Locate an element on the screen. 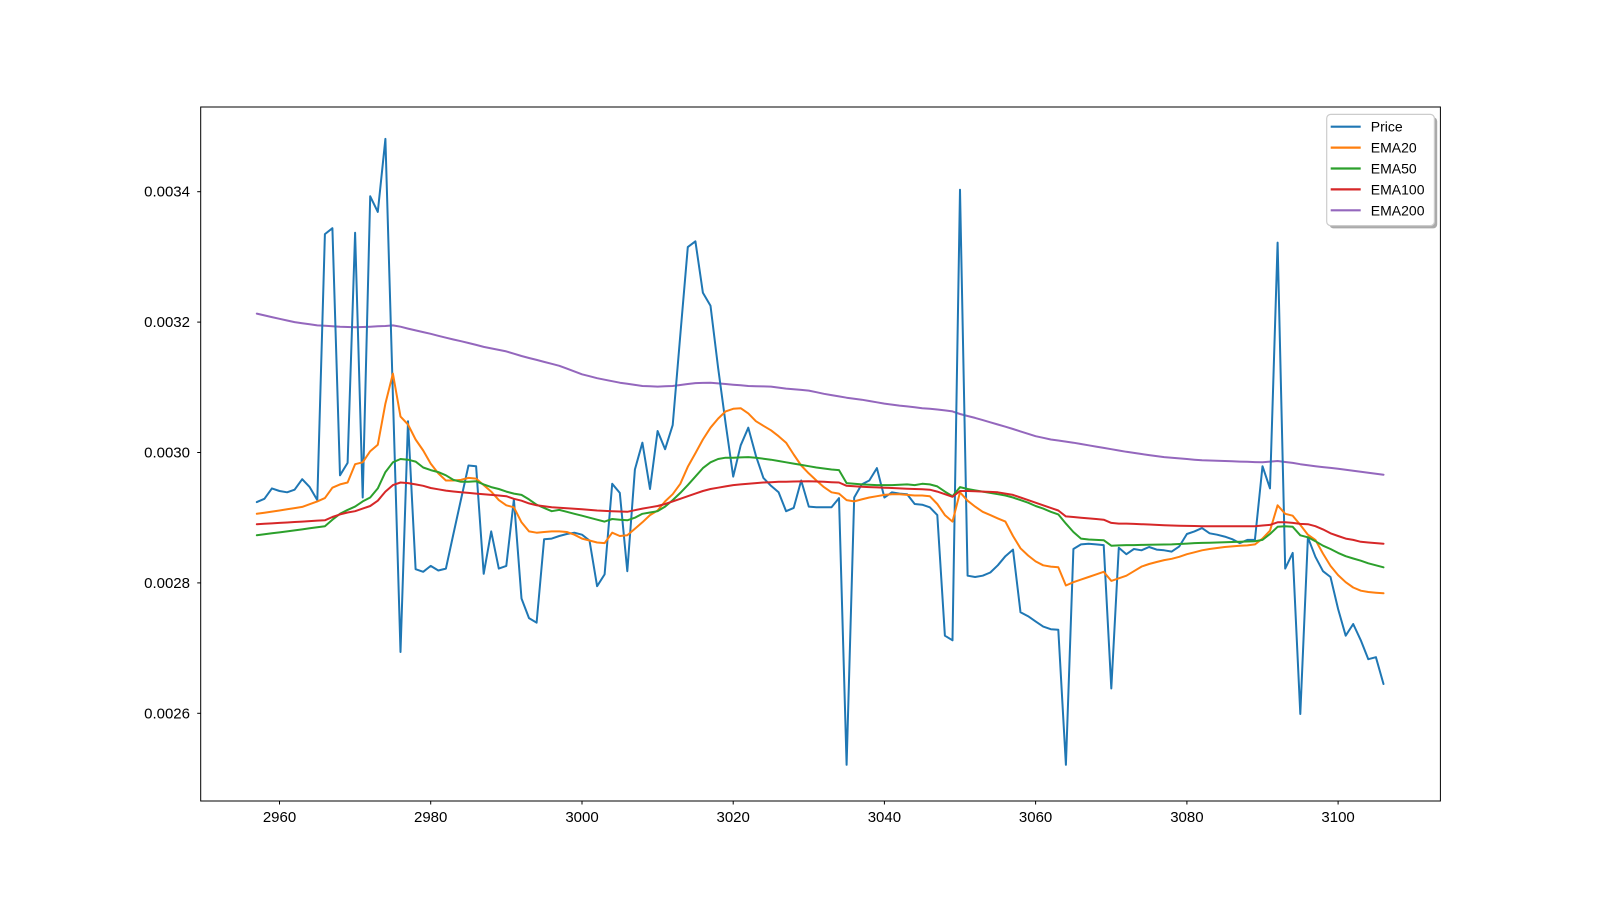  svg-text: 2960 is located at coordinates (279, 817).